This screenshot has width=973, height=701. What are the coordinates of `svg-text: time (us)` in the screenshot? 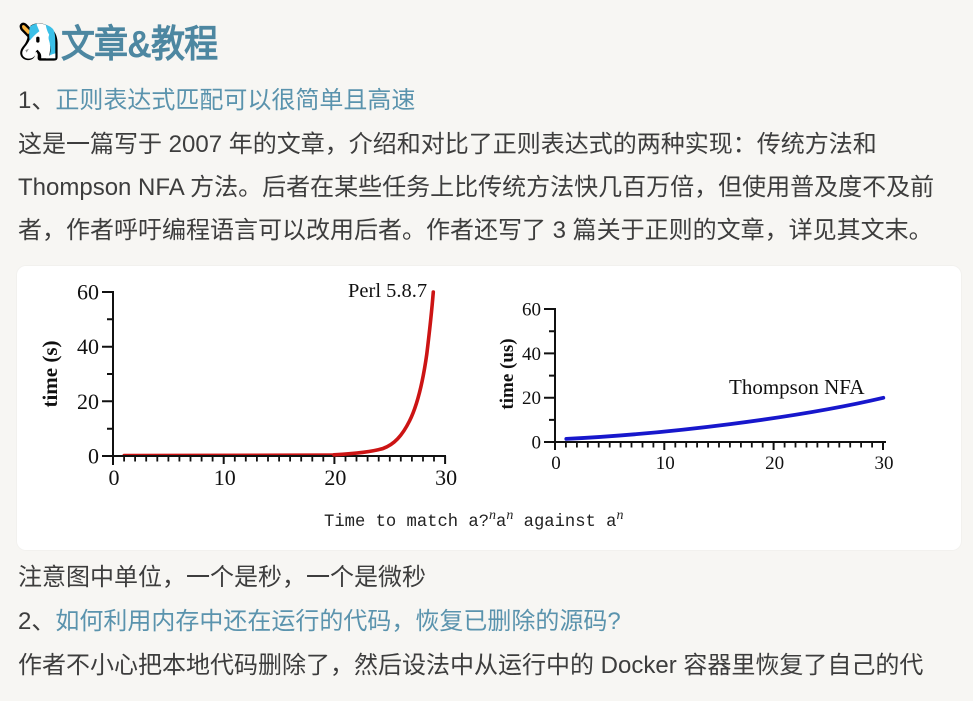 It's located at (507, 373).